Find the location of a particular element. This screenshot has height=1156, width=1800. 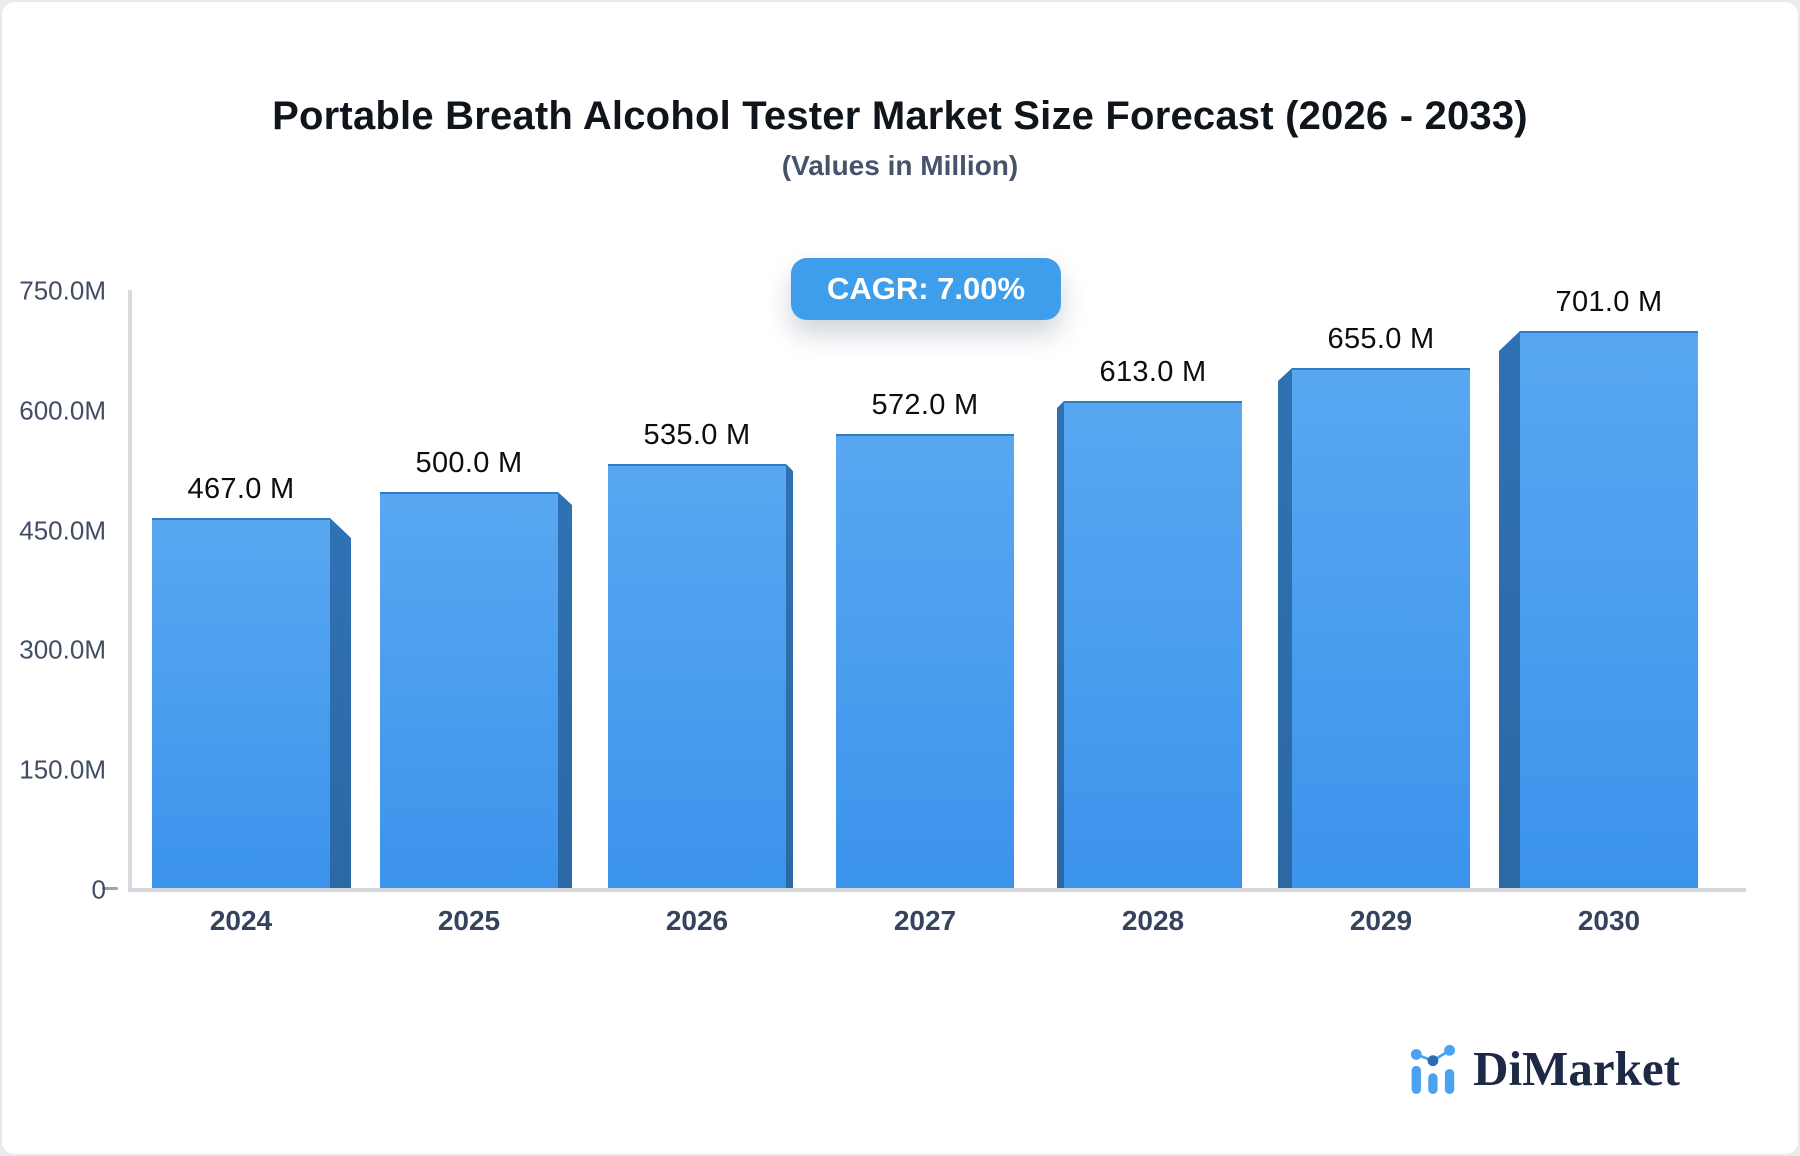

bar-value-label: 655.0 M is located at coordinates (1381, 339).